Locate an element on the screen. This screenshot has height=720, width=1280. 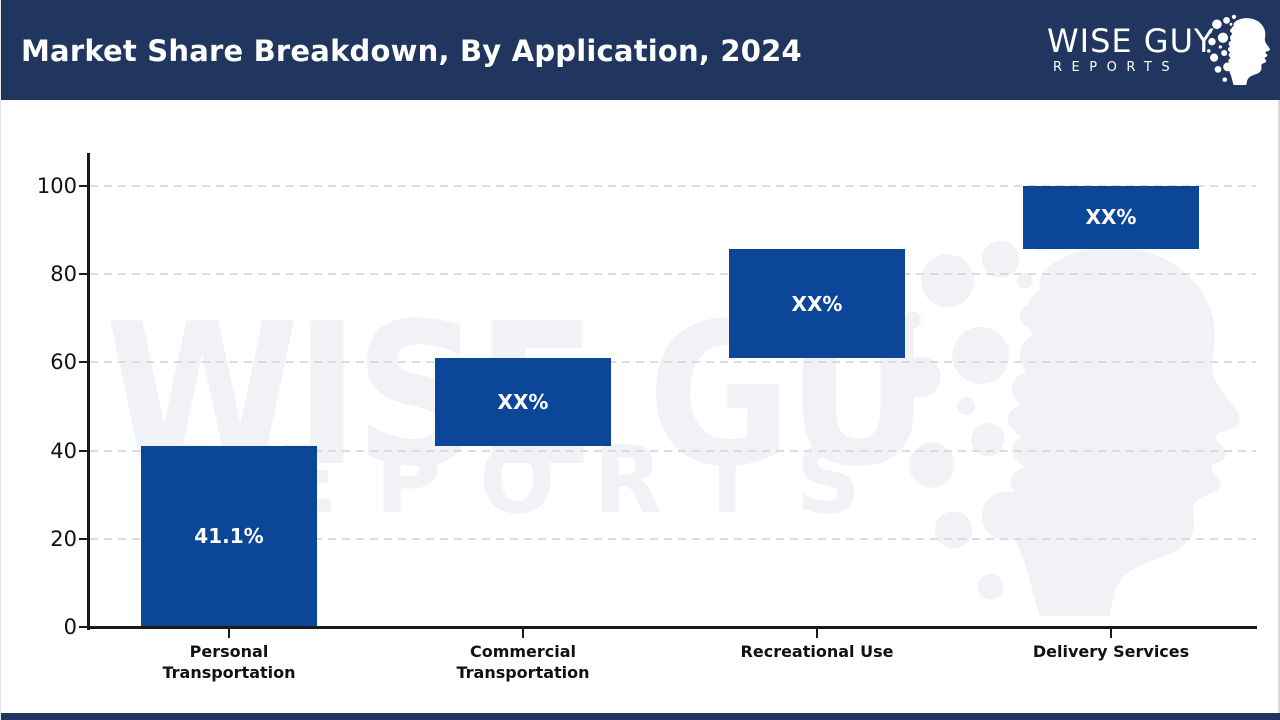
y-tick-label: 60 is located at coordinates (63, 362).